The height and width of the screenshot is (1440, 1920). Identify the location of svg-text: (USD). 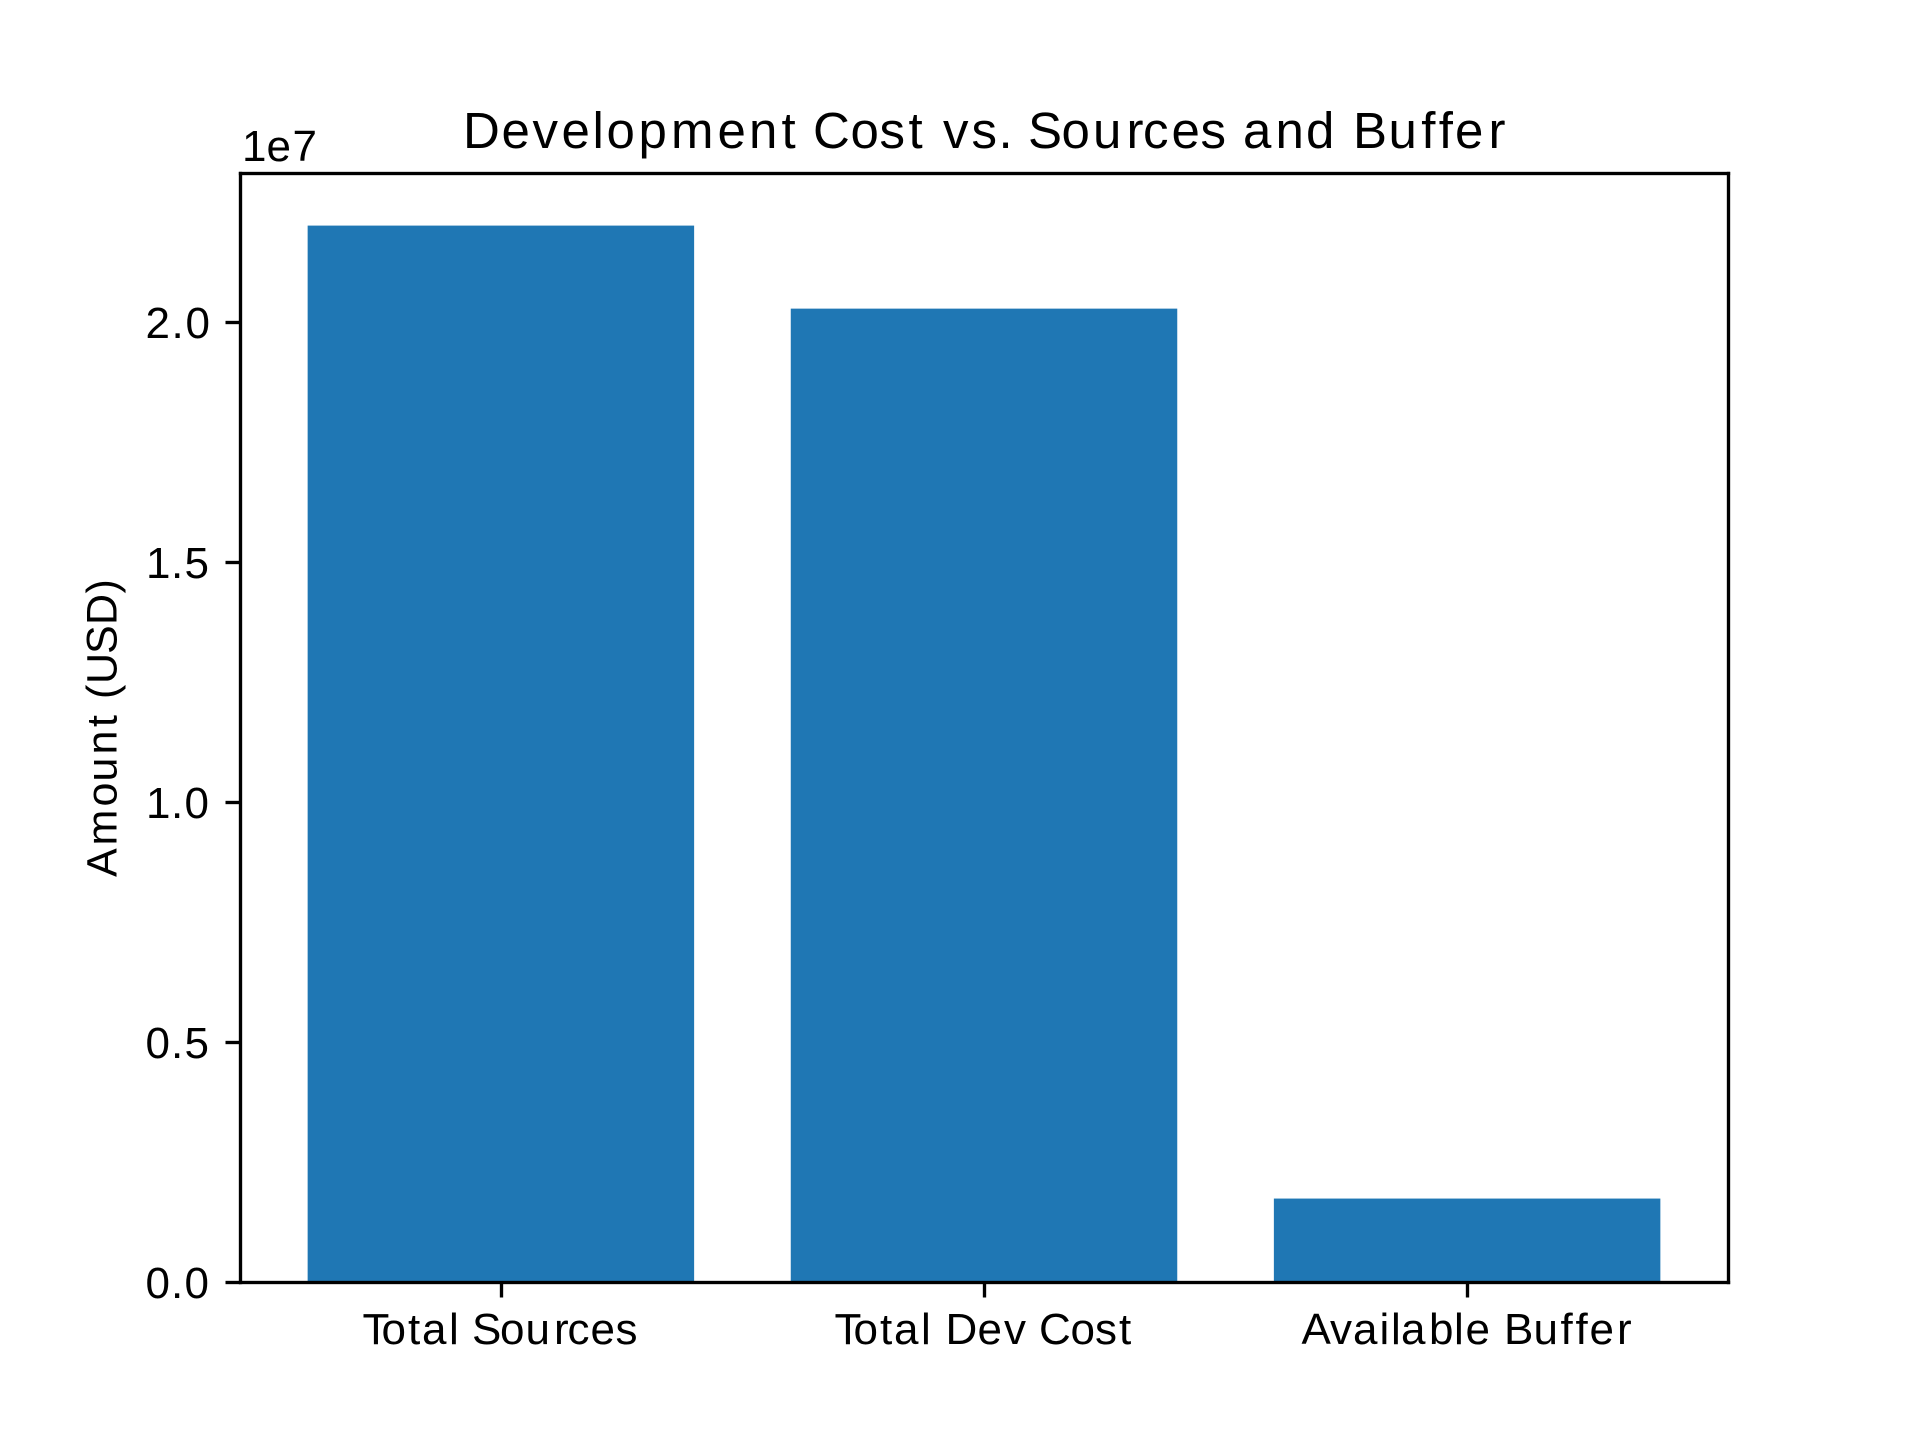
(103, 639).